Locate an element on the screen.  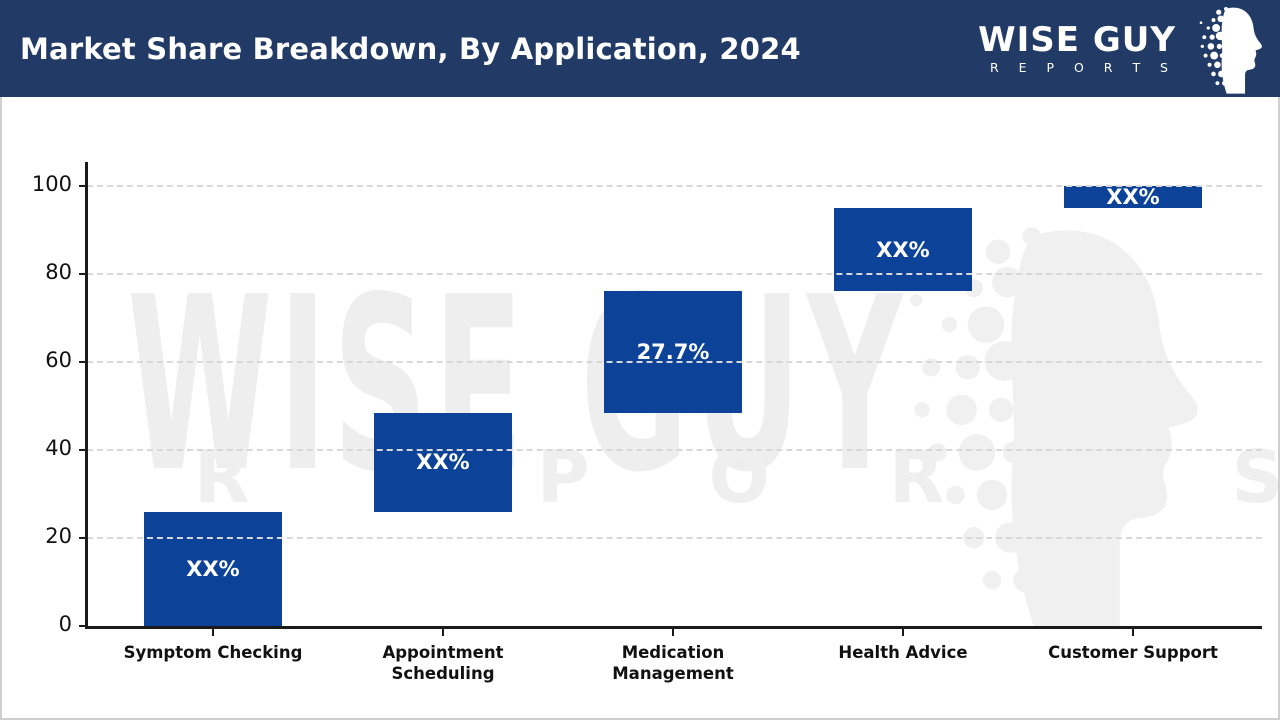
x-axis-spine is located at coordinates (673, 627).